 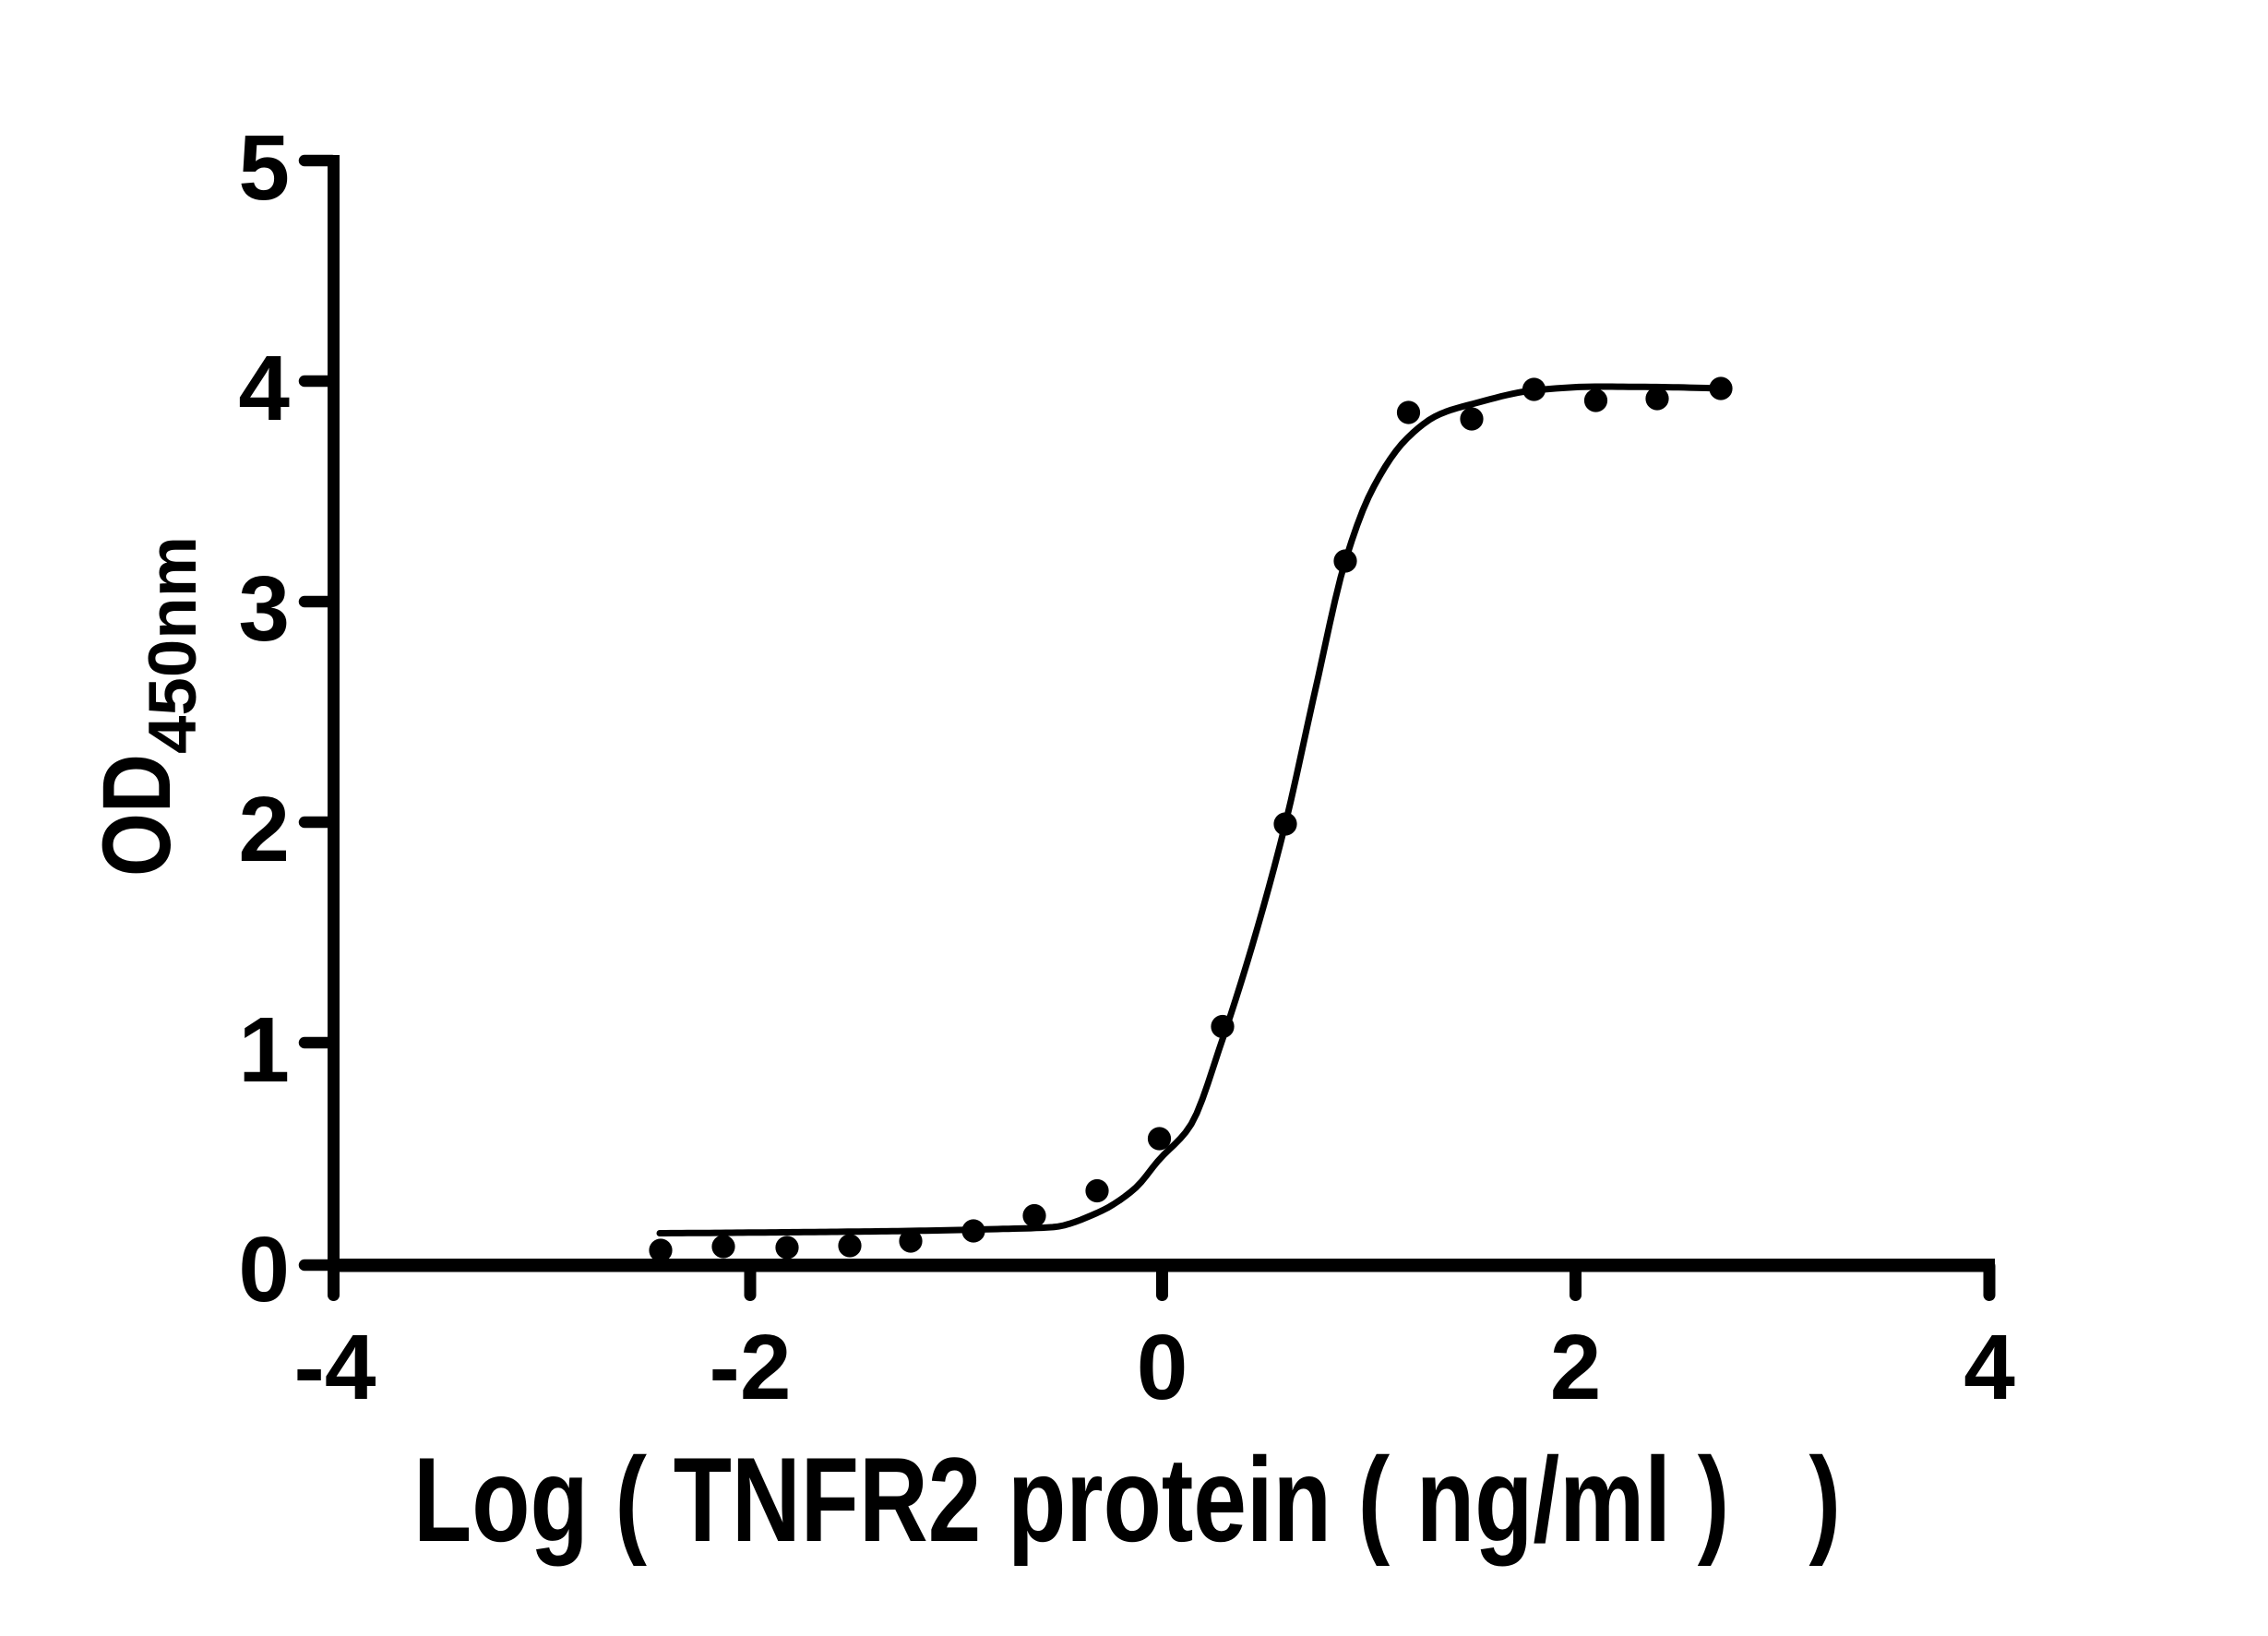 I want to click on svg-text: 1, so click(x=264, y=1050).